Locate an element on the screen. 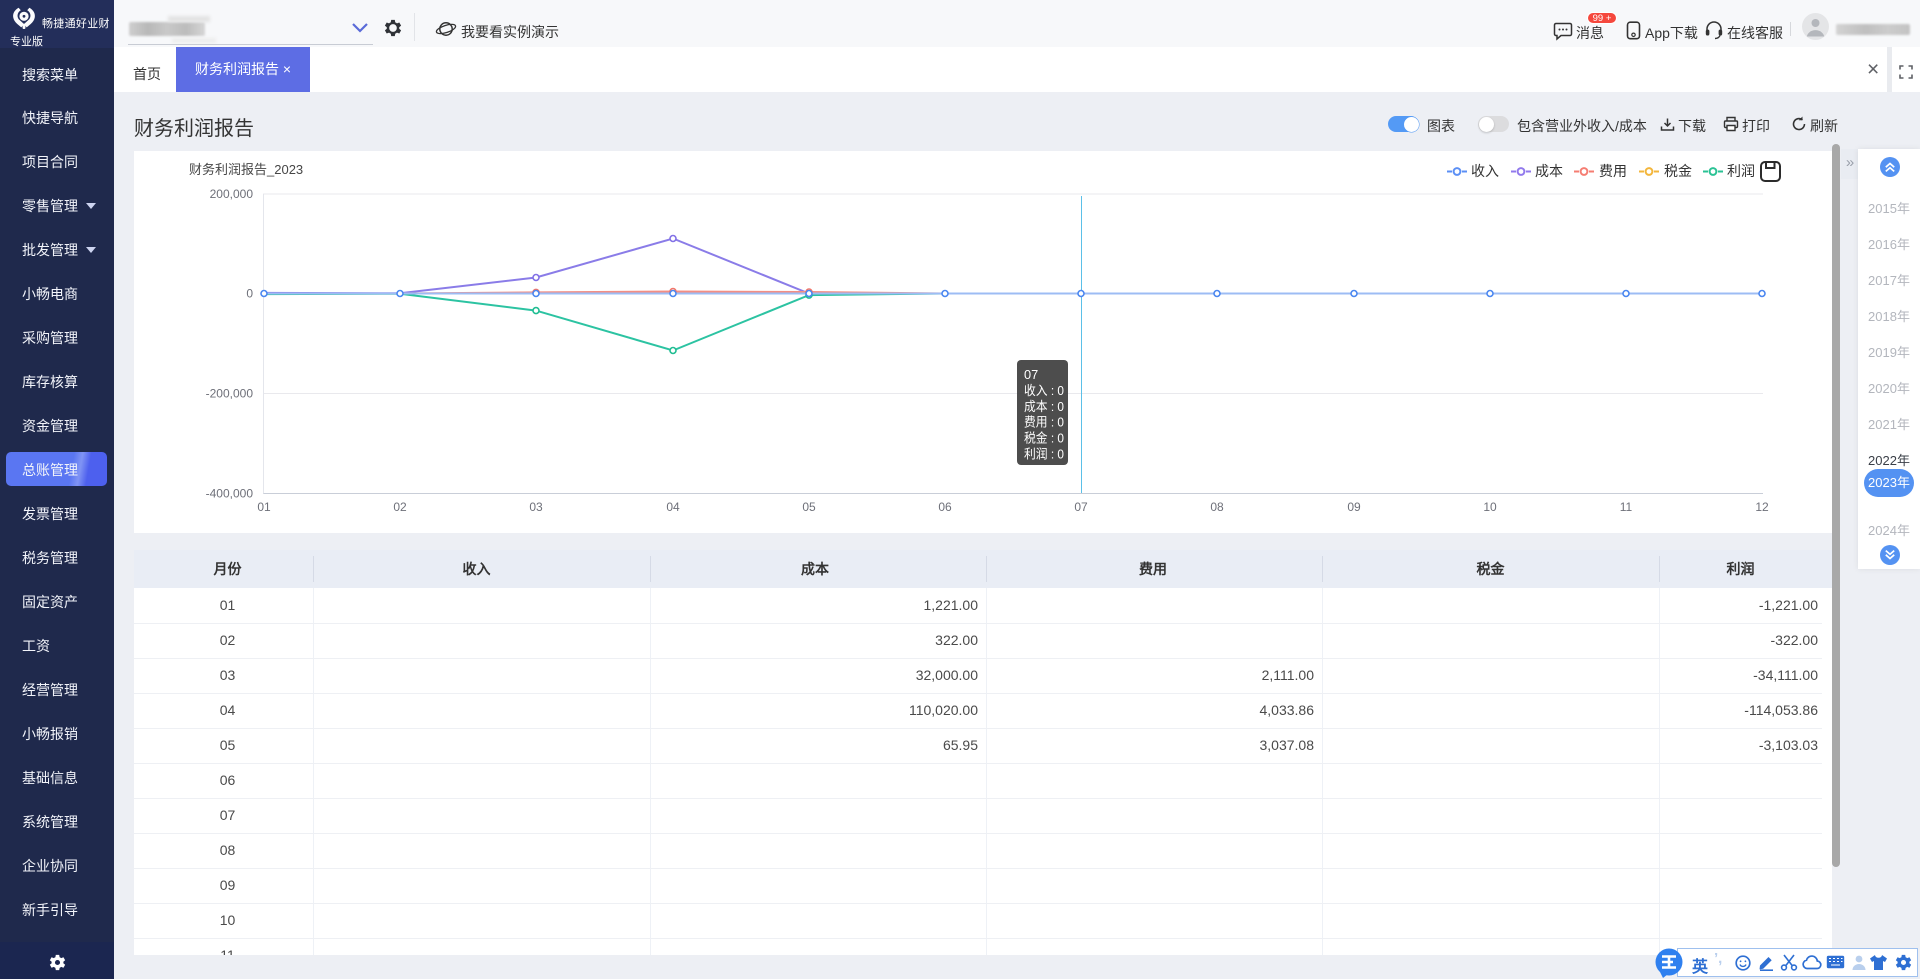  svg-text: 成本 is located at coordinates (1549, 171).